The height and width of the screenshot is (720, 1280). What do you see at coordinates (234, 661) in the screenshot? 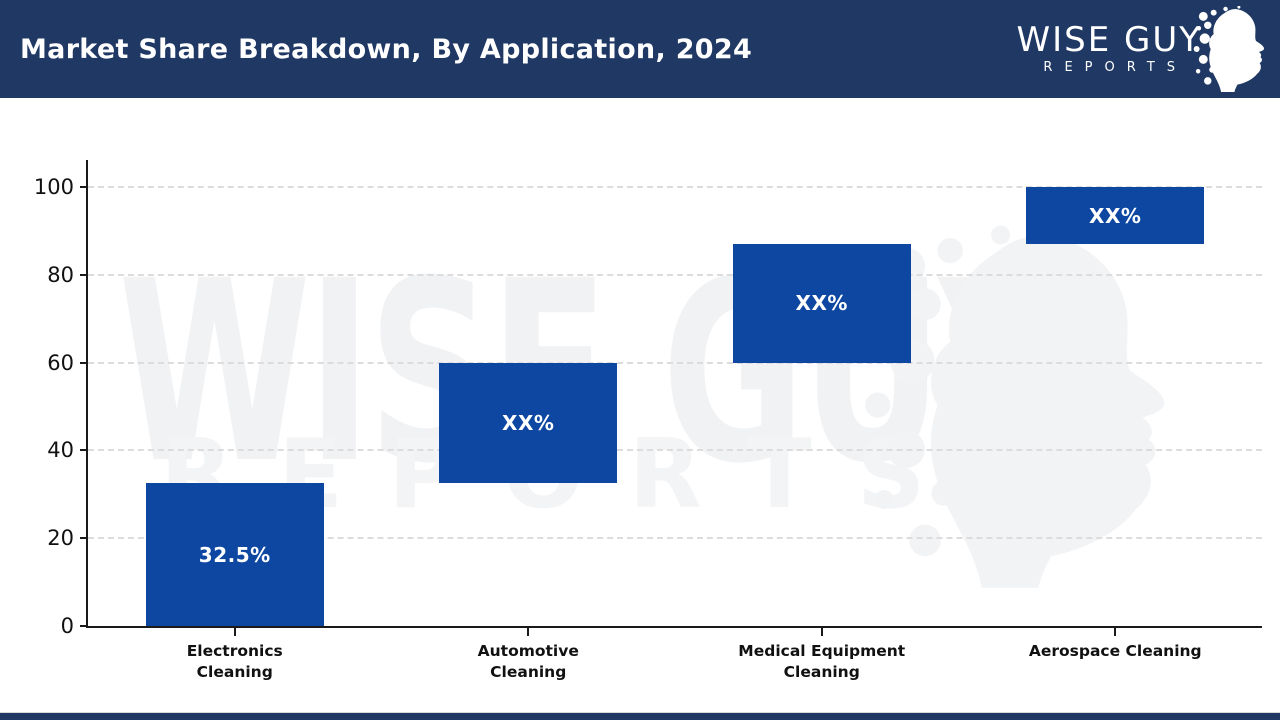
I see `x-tick-label-0: Electronics Cleaning` at bounding box center [234, 661].